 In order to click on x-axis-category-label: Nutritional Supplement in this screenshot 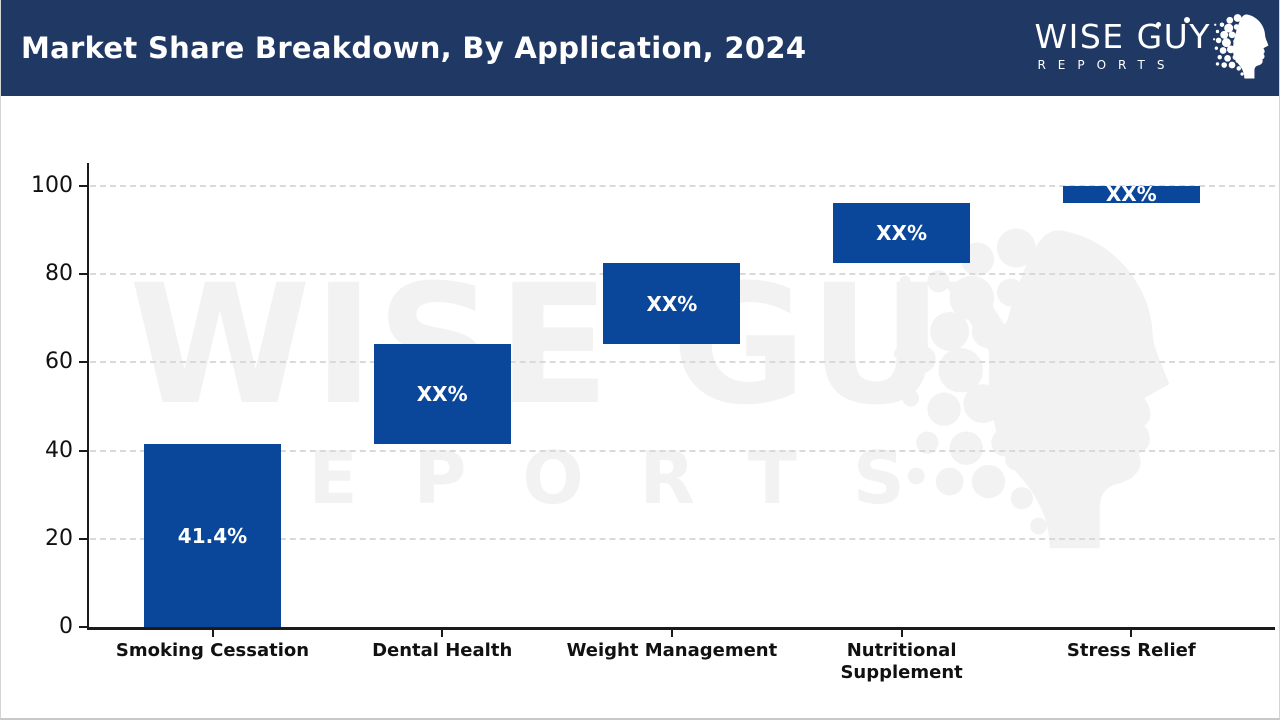, I will do `click(901, 661)`.